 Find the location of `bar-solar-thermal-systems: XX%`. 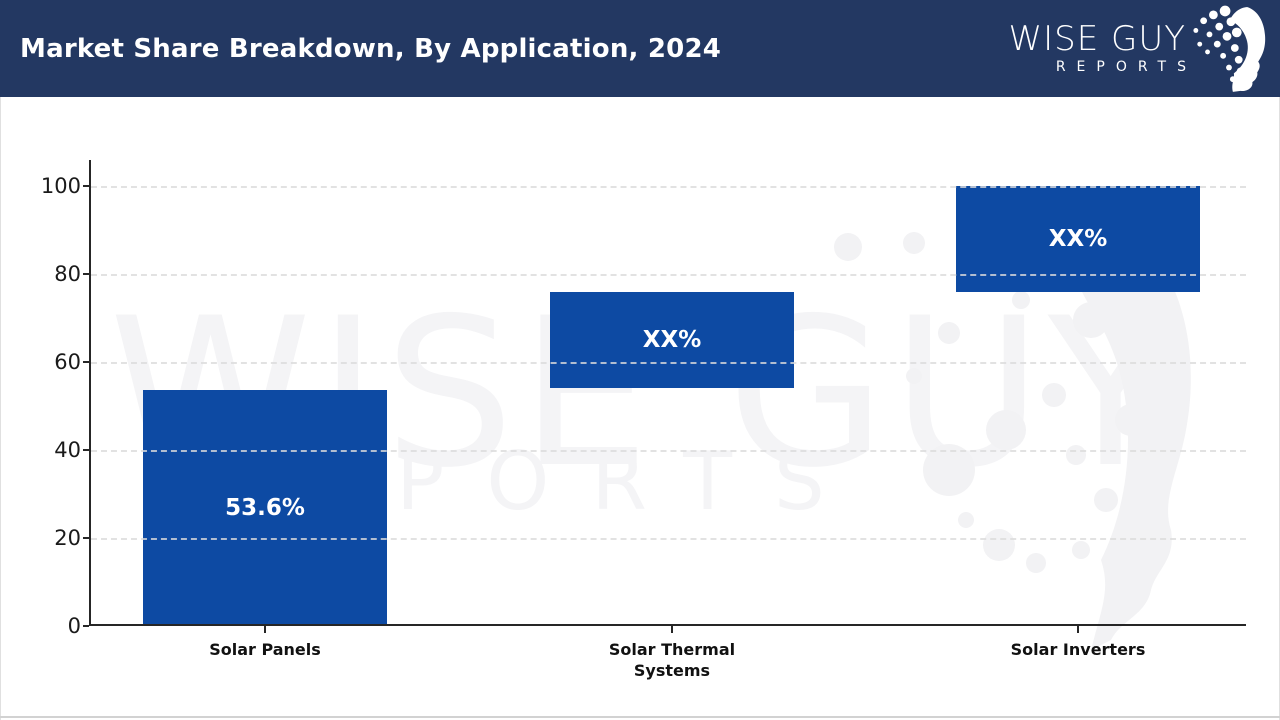

bar-solar-thermal-systems: XX% is located at coordinates (672, 340).